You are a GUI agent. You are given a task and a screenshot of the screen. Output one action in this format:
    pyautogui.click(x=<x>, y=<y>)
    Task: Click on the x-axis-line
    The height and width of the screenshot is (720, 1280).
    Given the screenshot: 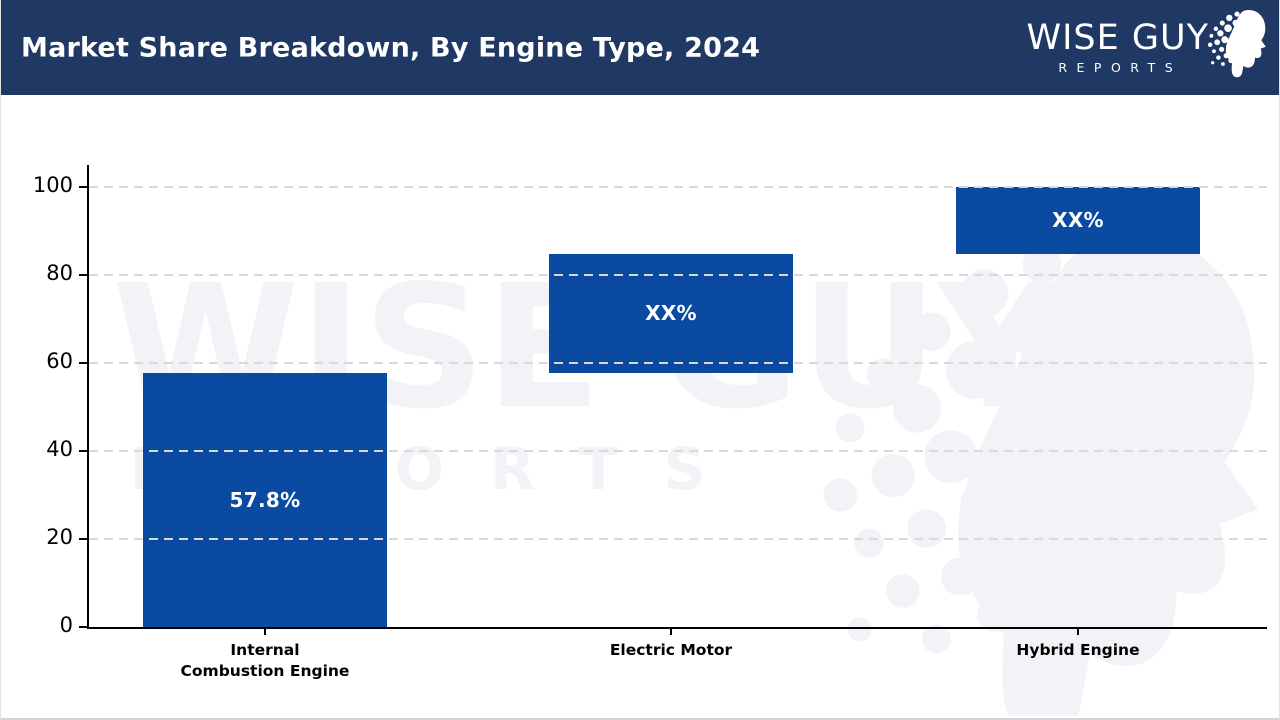 What is the action you would take?
    pyautogui.click(x=677, y=628)
    